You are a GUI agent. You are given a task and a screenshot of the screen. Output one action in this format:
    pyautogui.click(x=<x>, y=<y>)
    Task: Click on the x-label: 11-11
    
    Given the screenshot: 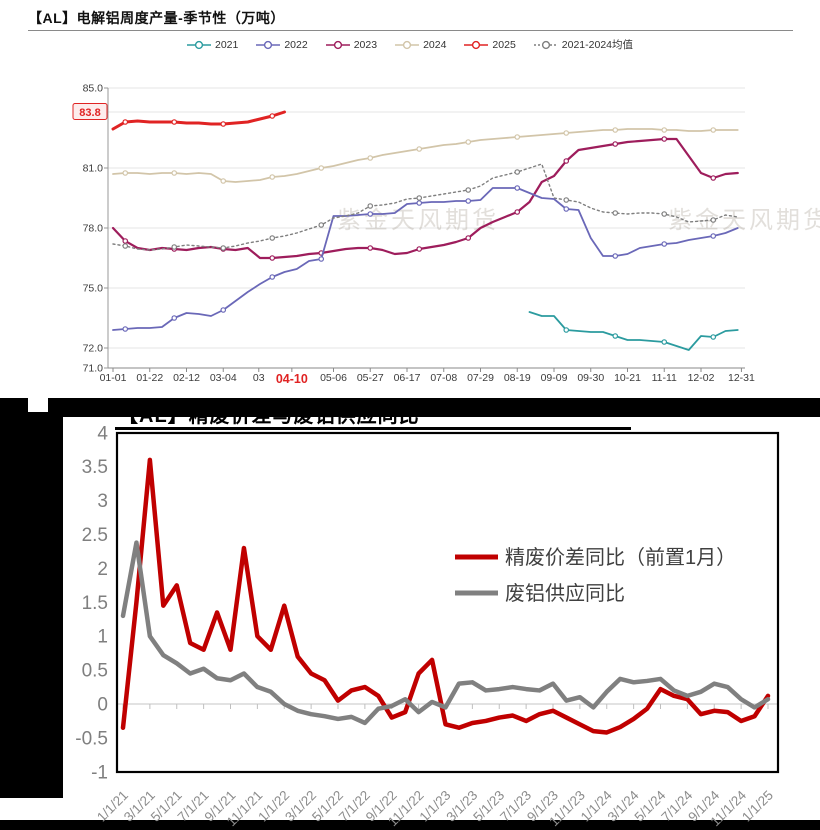 What is the action you would take?
    pyautogui.click(x=664, y=378)
    